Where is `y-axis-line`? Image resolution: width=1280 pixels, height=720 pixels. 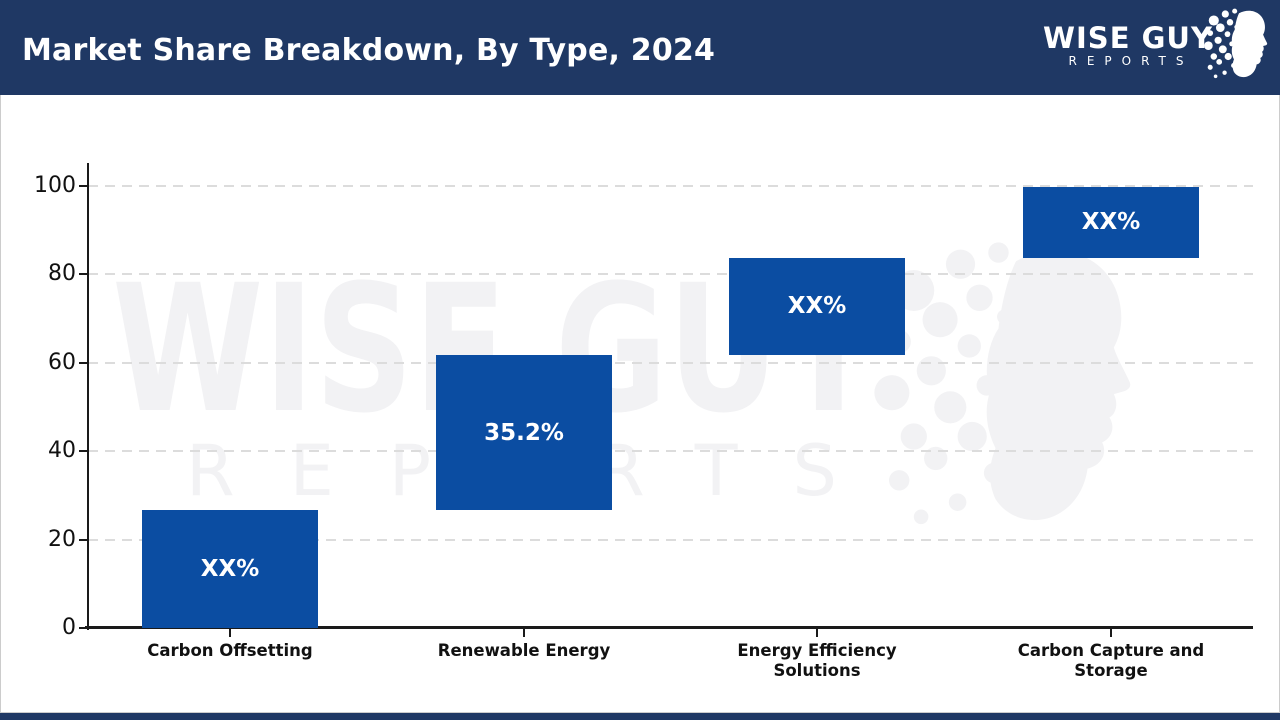
y-axis-line is located at coordinates (88, 396).